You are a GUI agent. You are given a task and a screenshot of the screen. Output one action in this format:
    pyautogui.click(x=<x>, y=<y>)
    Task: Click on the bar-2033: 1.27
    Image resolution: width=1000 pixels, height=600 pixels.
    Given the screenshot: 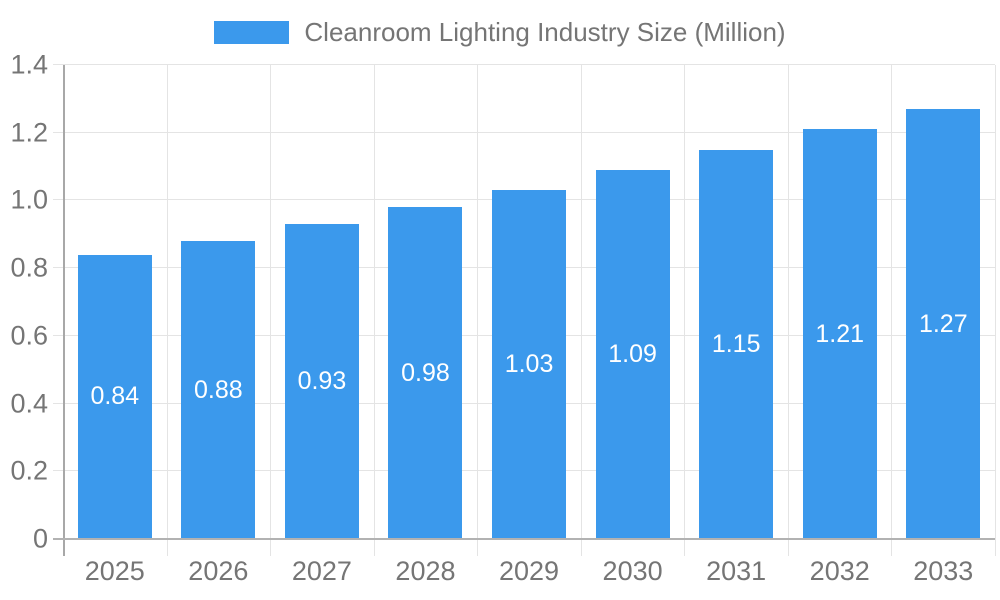 What is the action you would take?
    pyautogui.click(x=943, y=324)
    